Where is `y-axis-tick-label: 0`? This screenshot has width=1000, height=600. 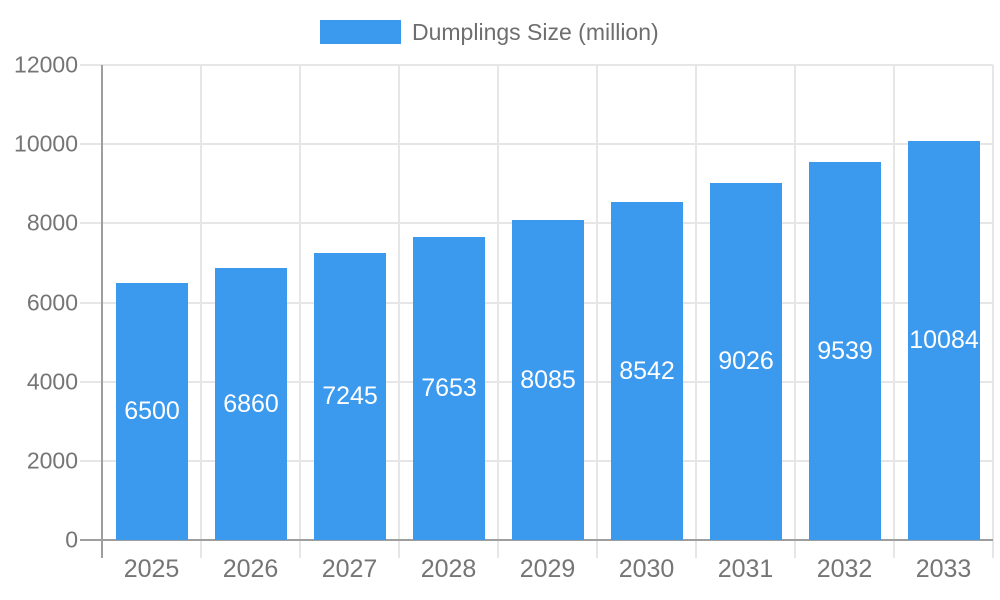
y-axis-tick-label: 0 is located at coordinates (71, 539).